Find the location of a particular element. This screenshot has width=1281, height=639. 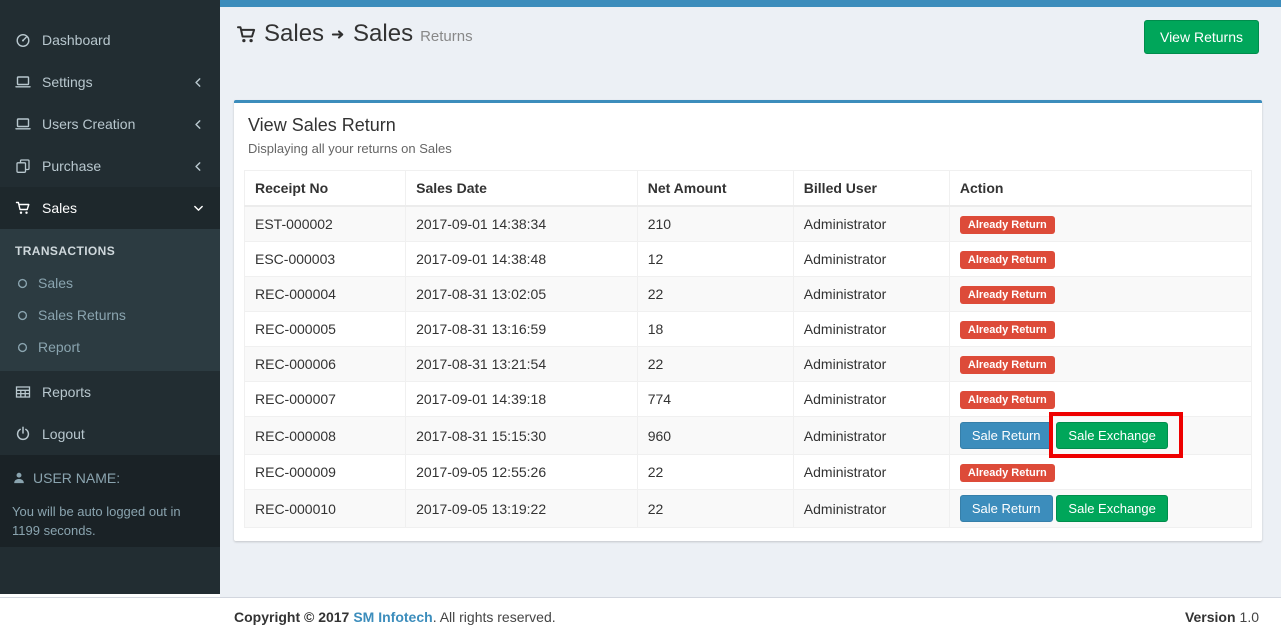

receipt-cell: REC-000010 is located at coordinates (325, 508).